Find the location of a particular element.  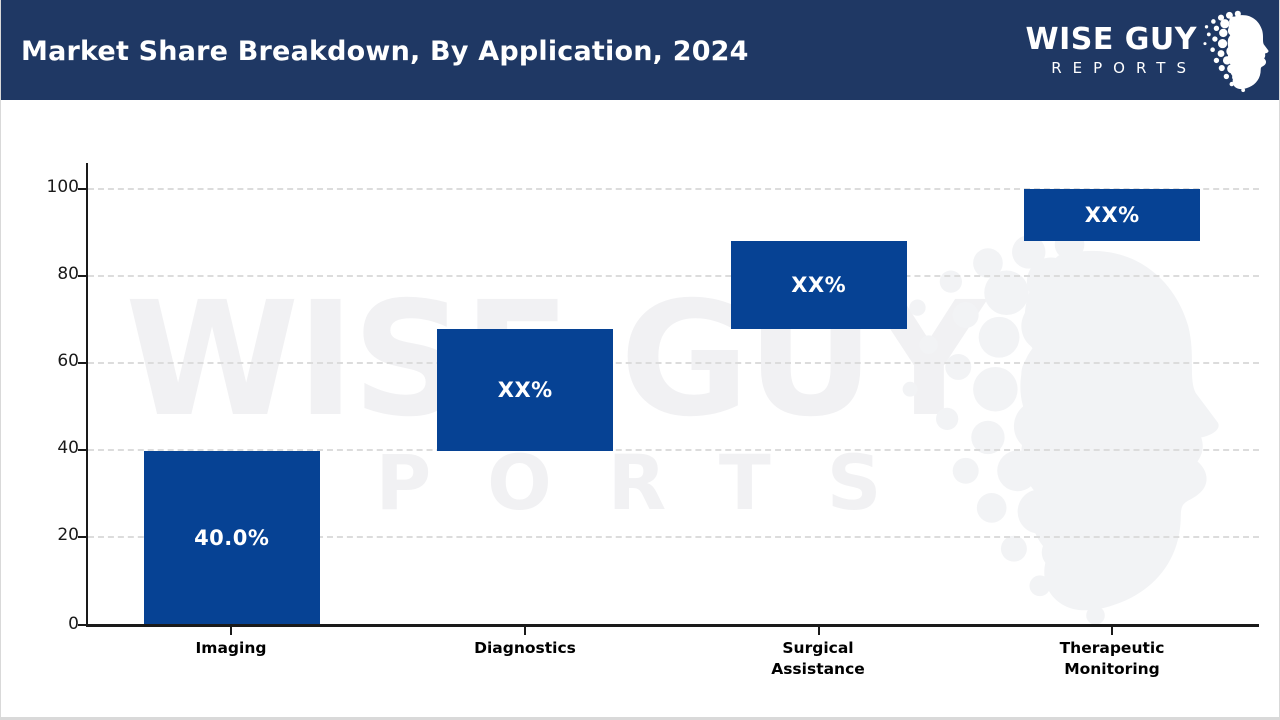

watermark-head-icon is located at coordinates (1060, 427).